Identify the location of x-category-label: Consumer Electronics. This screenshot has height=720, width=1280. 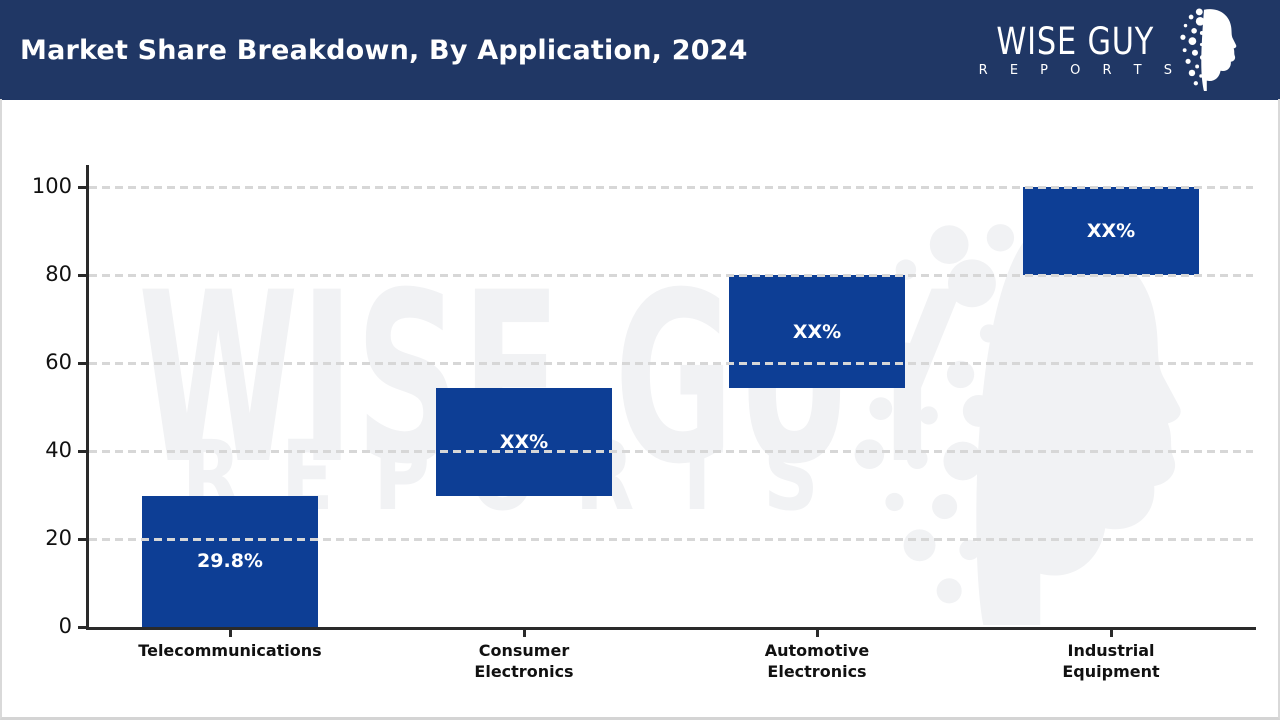
(524, 661).